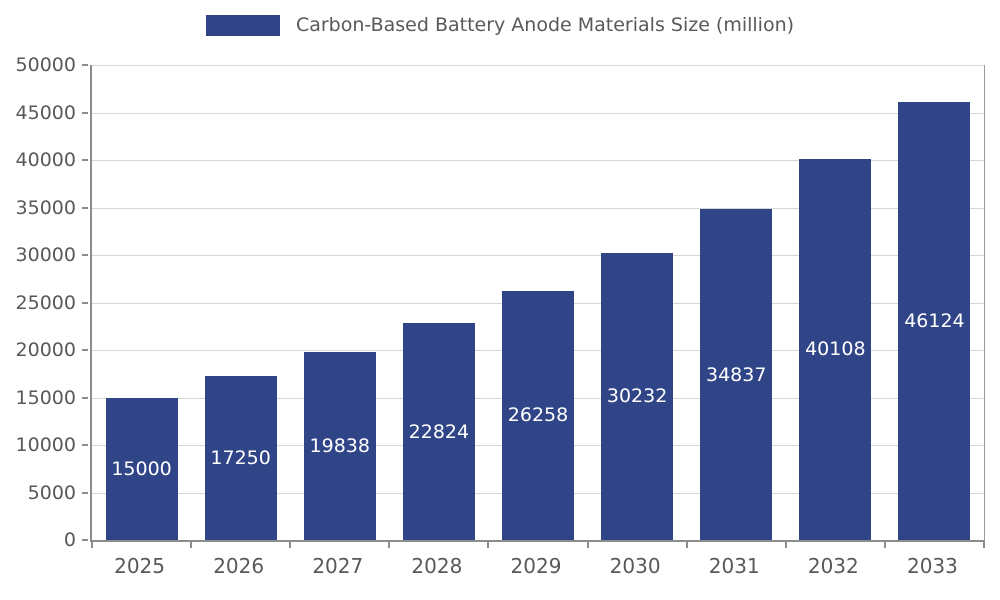 The height and width of the screenshot is (600, 1000). Describe the element at coordinates (69, 540) in the screenshot. I see `y-tick-label: 0` at that location.